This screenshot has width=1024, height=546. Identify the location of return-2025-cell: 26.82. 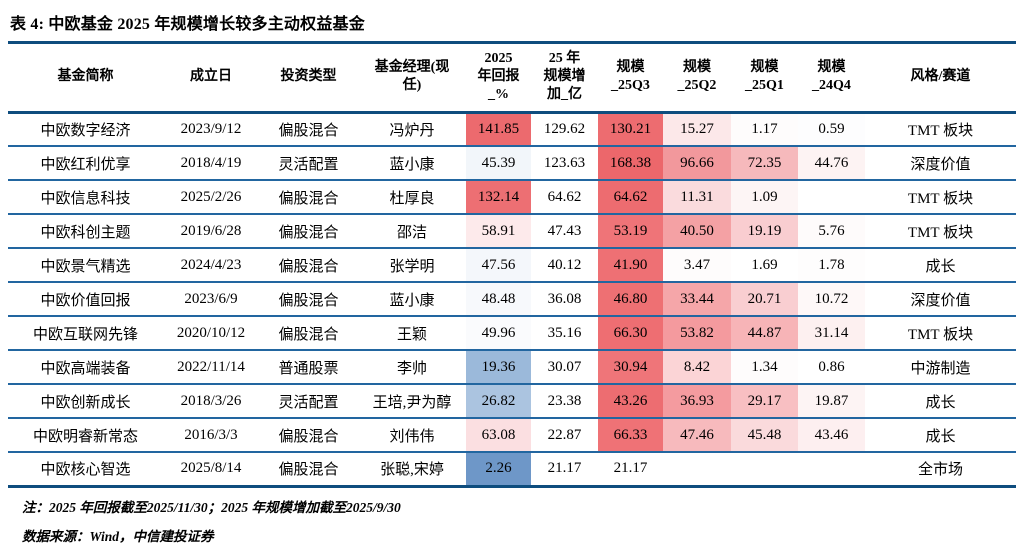
(498, 401).